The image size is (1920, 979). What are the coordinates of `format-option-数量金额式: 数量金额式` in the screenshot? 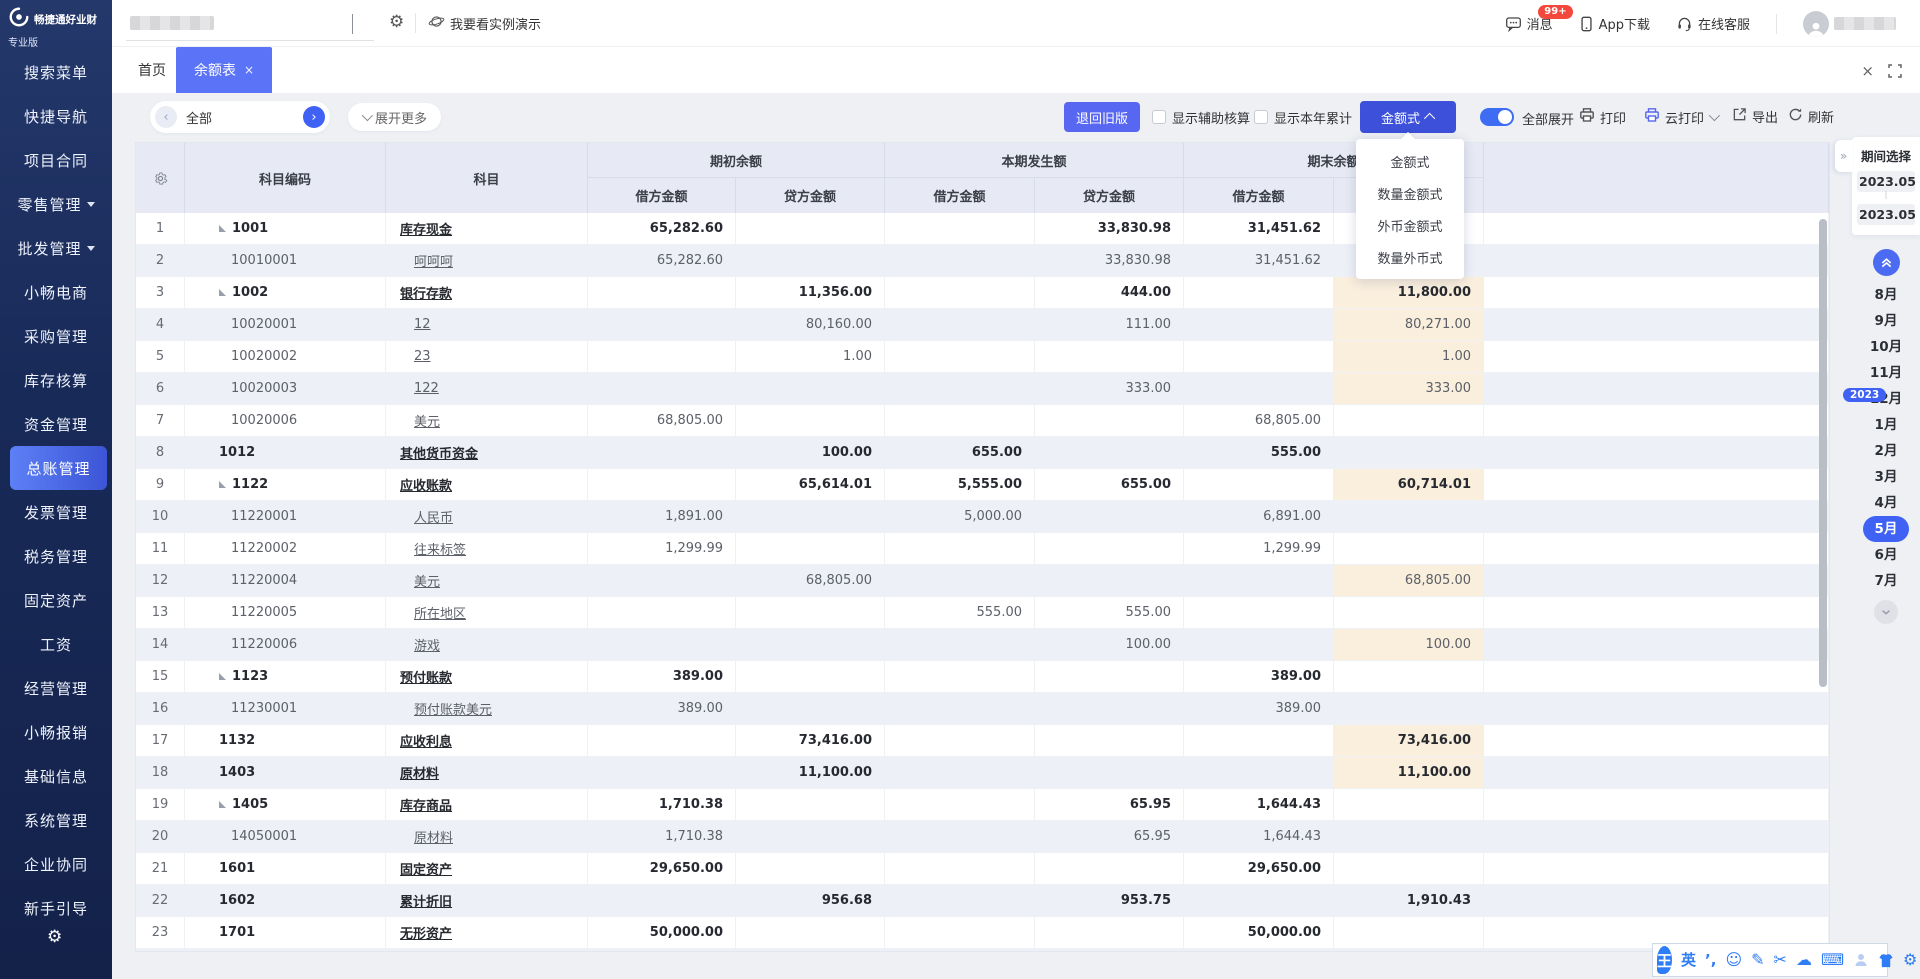 It's located at (1410, 195).